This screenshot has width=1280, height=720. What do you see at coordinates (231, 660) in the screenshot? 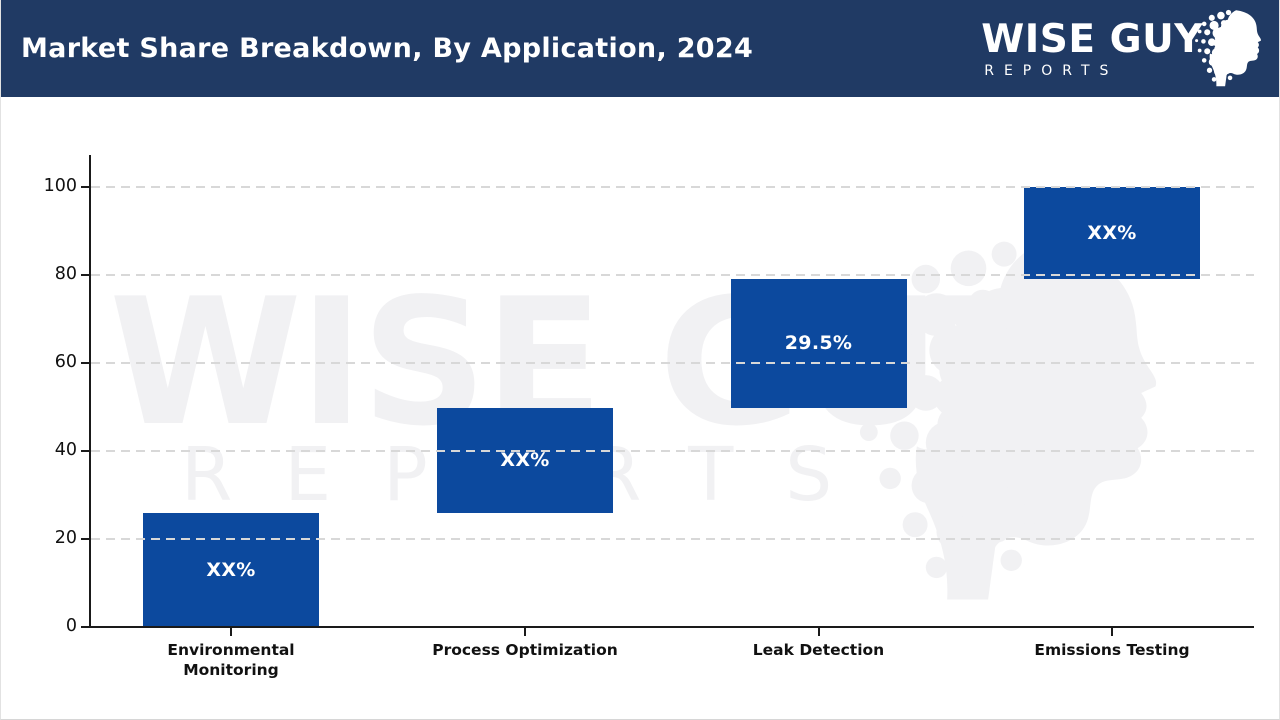
I see `x-tick-label-environmental-monitoring: Environmental Monitoring` at bounding box center [231, 660].